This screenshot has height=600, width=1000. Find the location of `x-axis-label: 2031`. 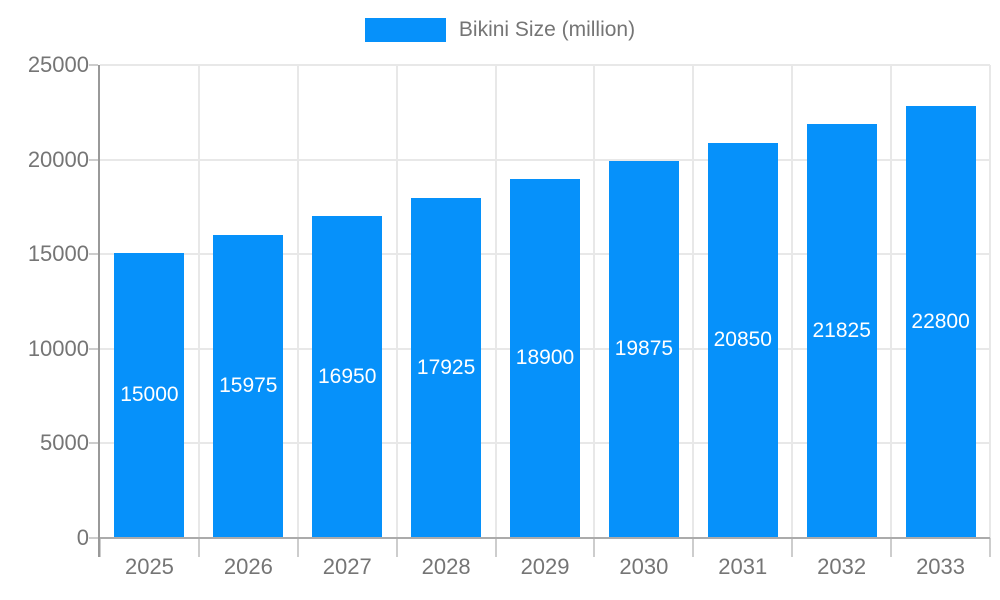

x-axis-label: 2031 is located at coordinates (743, 566).